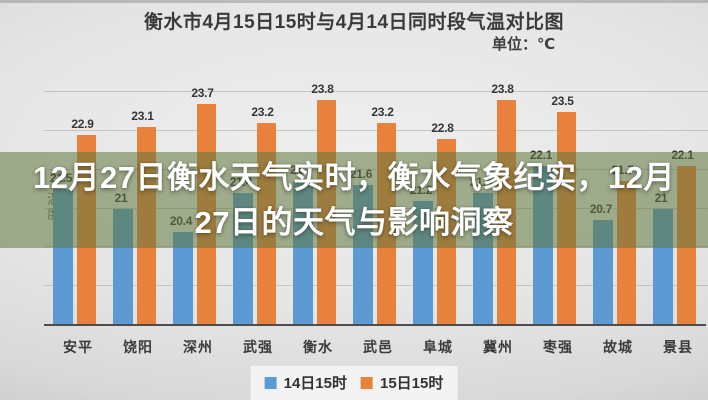 This screenshot has height=400, width=708. I want to click on legend-label: 14日15时, so click(315, 383).